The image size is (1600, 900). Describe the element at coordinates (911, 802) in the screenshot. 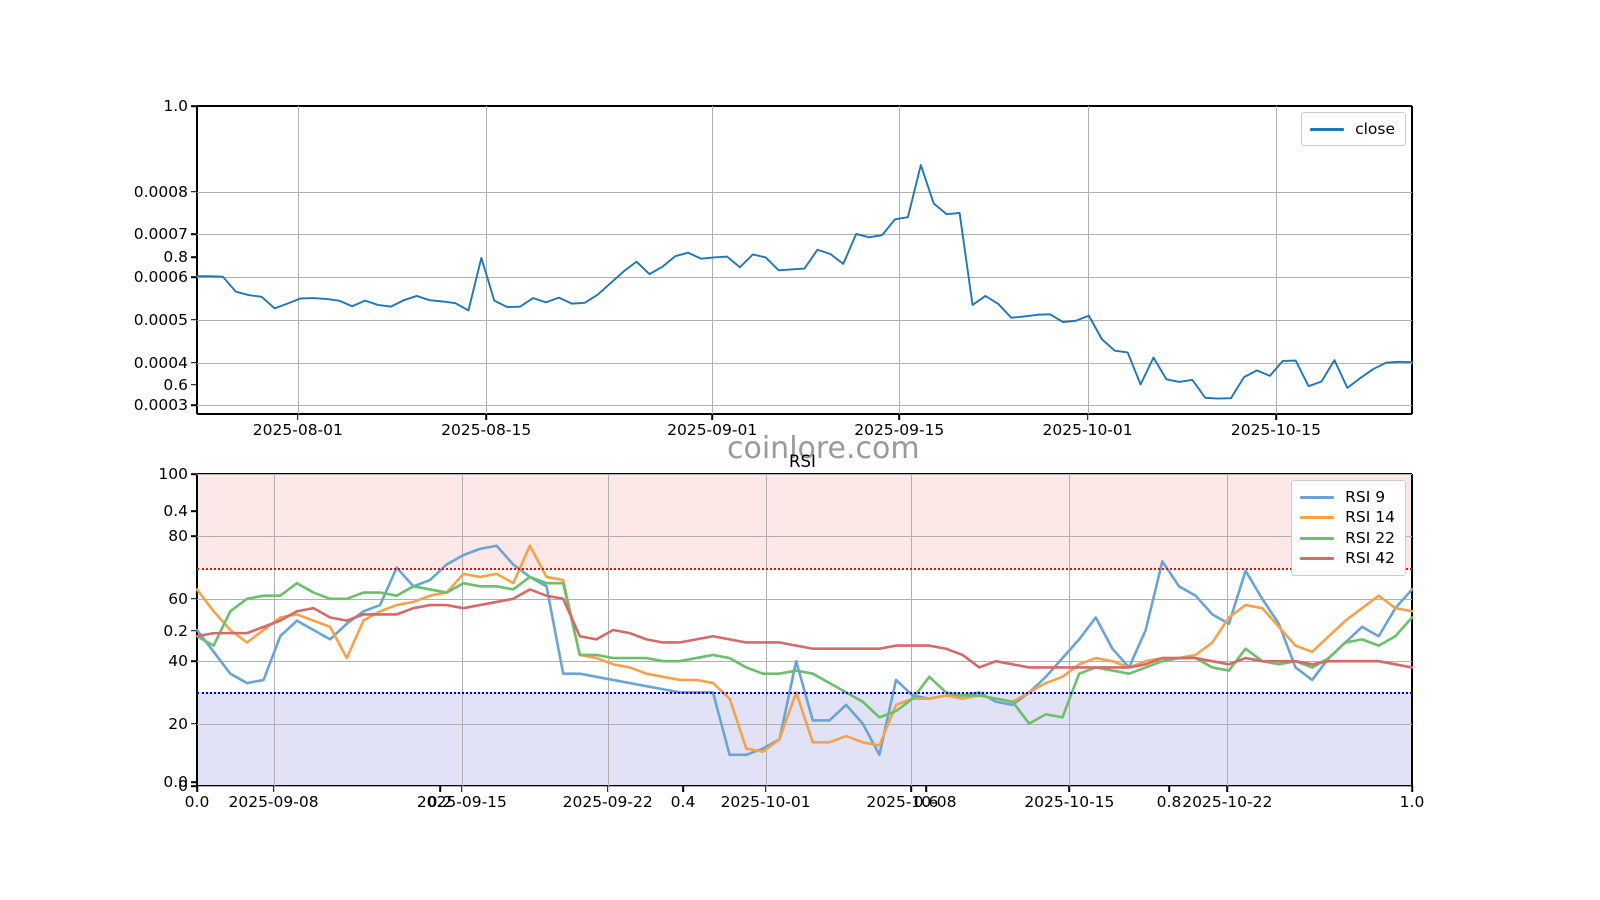

I see `rsi-x-tick-4: 2025-10-08` at that location.